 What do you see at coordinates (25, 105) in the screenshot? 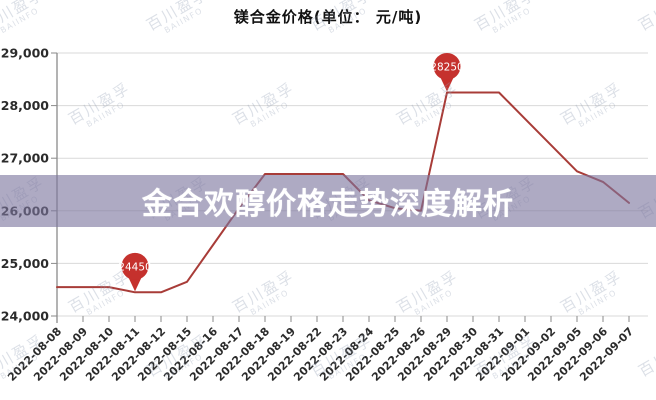
I see `y-axis-label: 28,000` at bounding box center [25, 105].